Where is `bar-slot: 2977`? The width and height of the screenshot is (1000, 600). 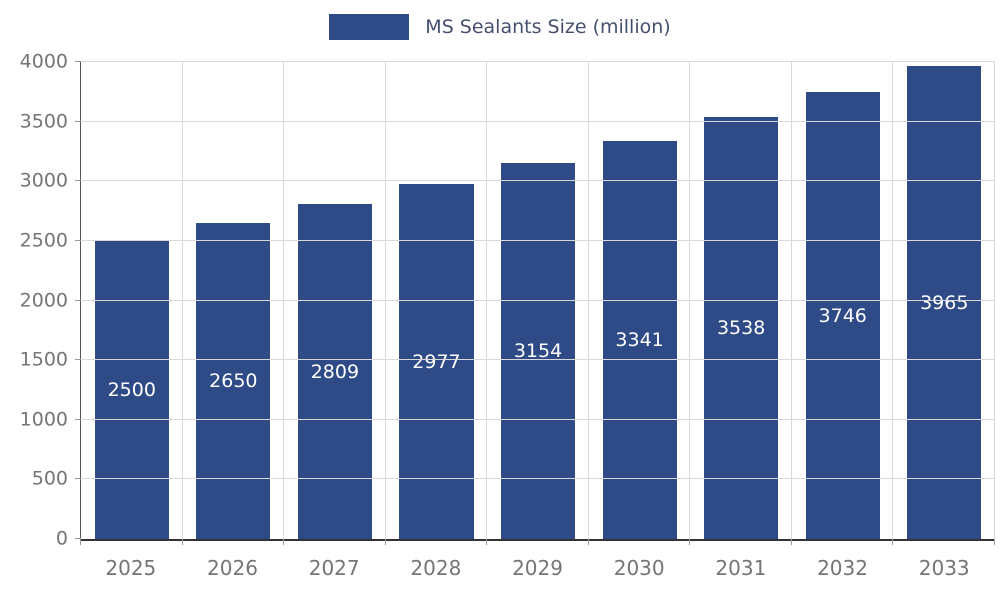
bar-slot: 2977 is located at coordinates (437, 300).